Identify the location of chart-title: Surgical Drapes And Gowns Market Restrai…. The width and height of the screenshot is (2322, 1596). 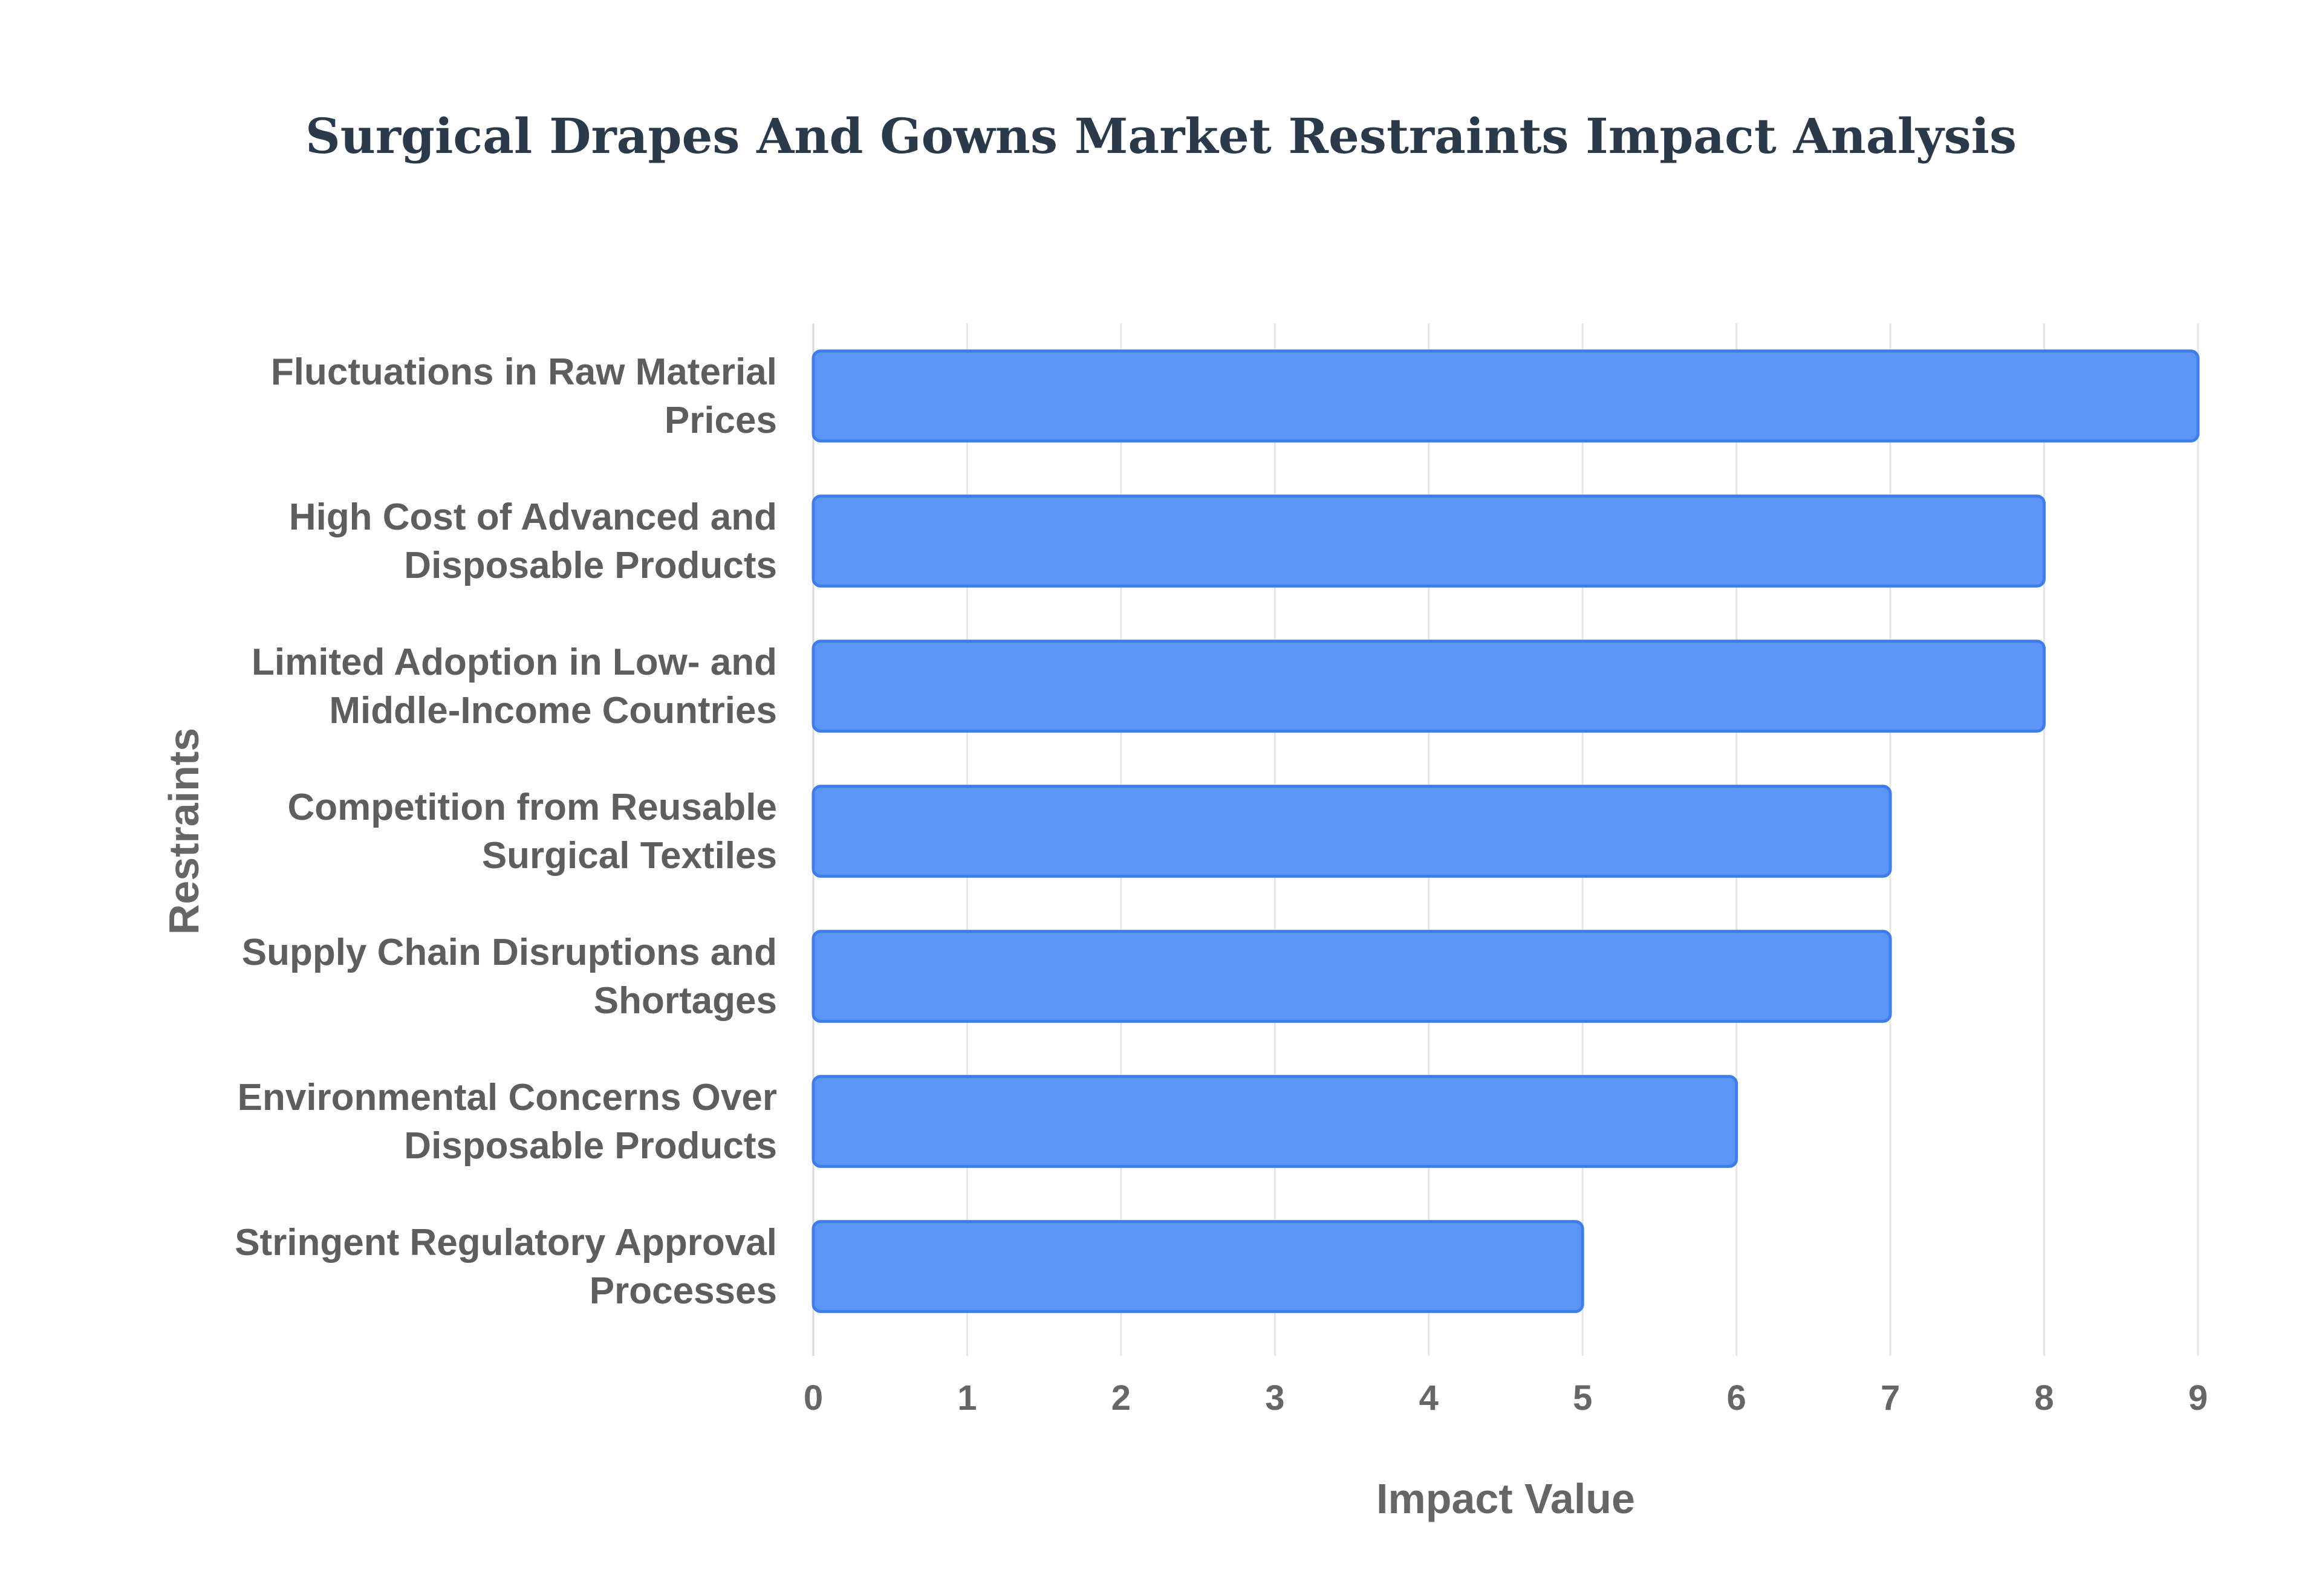
(1161, 136).